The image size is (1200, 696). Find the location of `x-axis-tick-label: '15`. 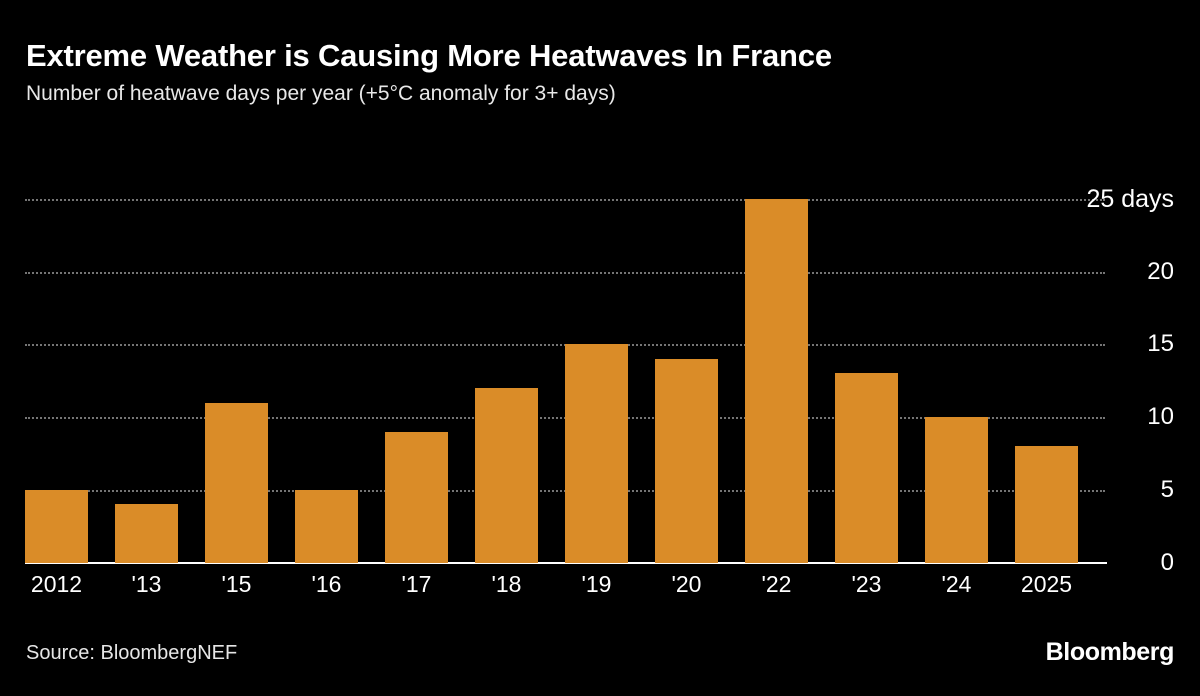

x-axis-tick-label: '15 is located at coordinates (236, 584).